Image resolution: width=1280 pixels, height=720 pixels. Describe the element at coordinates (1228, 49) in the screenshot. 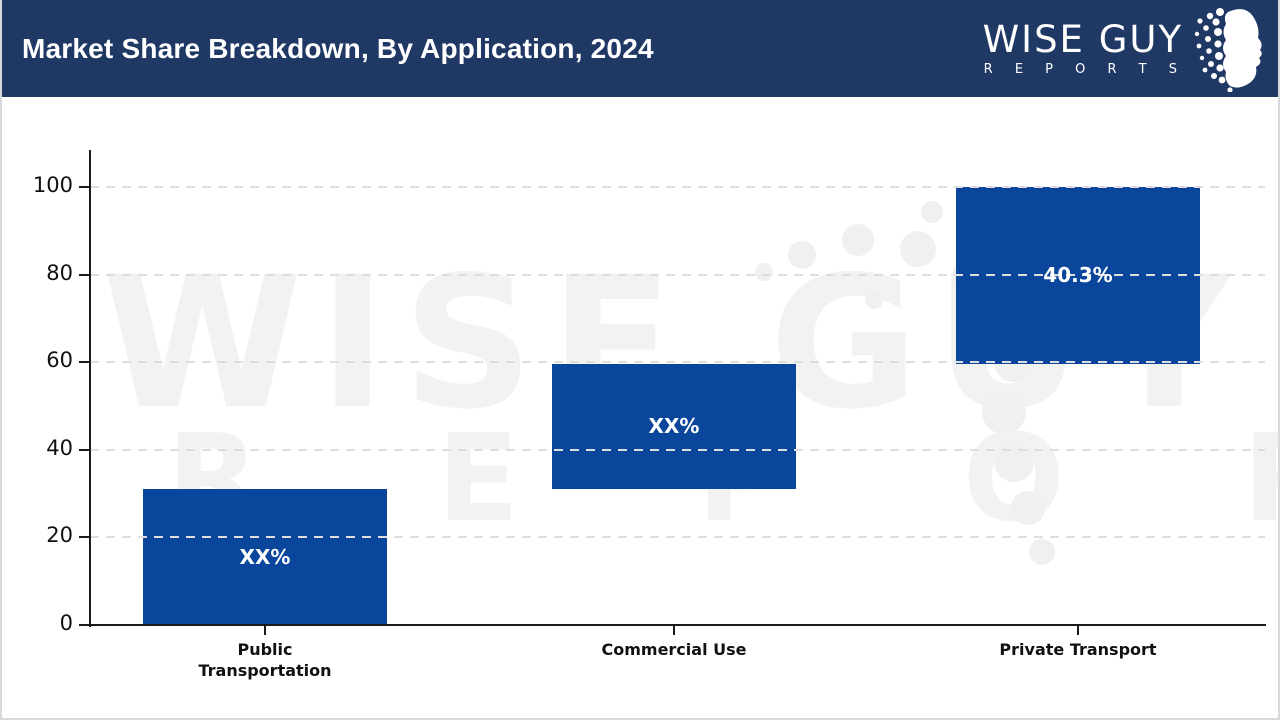

I see `wiseguy-face-icon` at that location.